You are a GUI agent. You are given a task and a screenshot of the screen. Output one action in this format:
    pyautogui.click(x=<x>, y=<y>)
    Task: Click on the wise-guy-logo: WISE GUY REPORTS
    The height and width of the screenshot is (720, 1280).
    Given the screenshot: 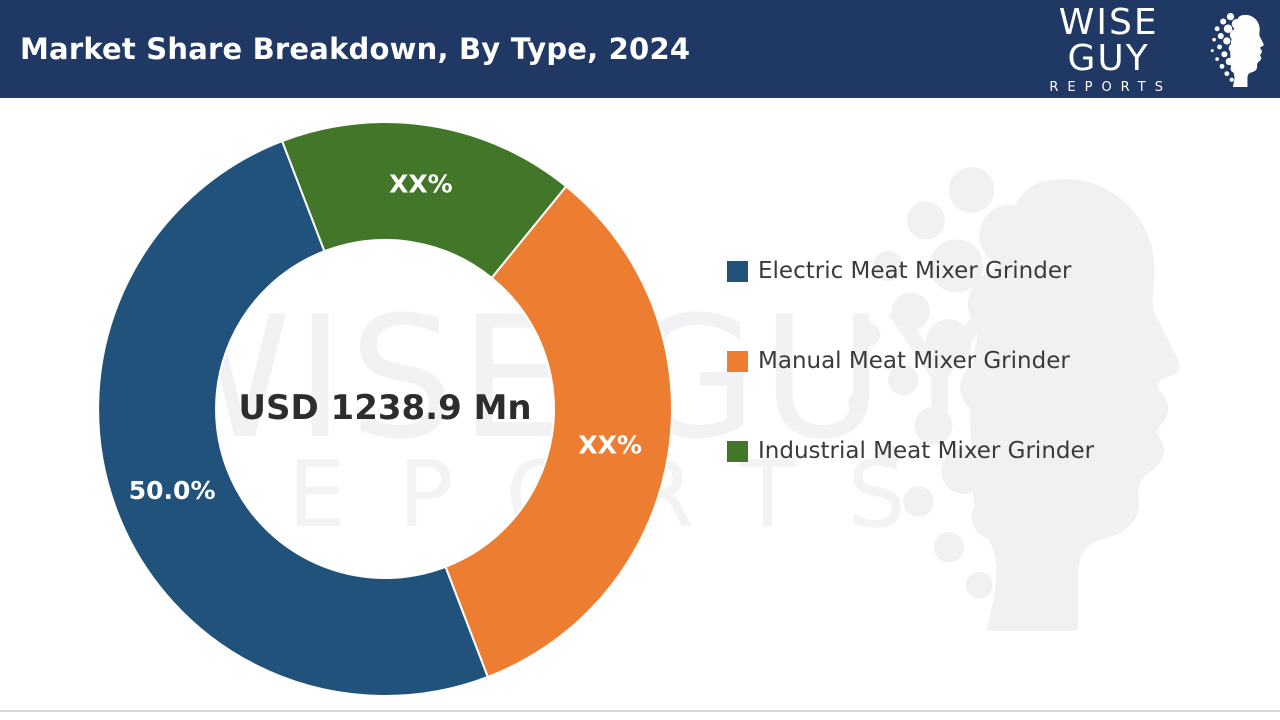 What is the action you would take?
    pyautogui.click(x=1141, y=49)
    